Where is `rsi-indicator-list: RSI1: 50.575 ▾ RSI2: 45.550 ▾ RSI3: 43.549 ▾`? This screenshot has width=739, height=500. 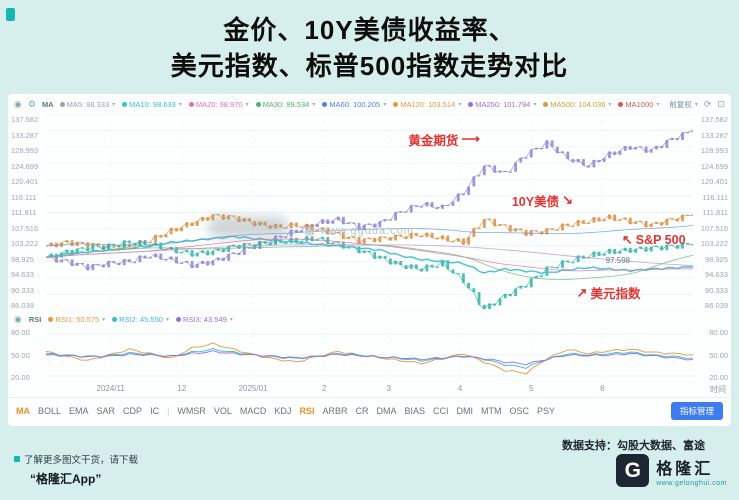 rsi-indicator-list: RSI1: 50.575 ▾ RSI2: 45.550 ▾ RSI3: 43.549 ▾ is located at coordinates (140, 319).